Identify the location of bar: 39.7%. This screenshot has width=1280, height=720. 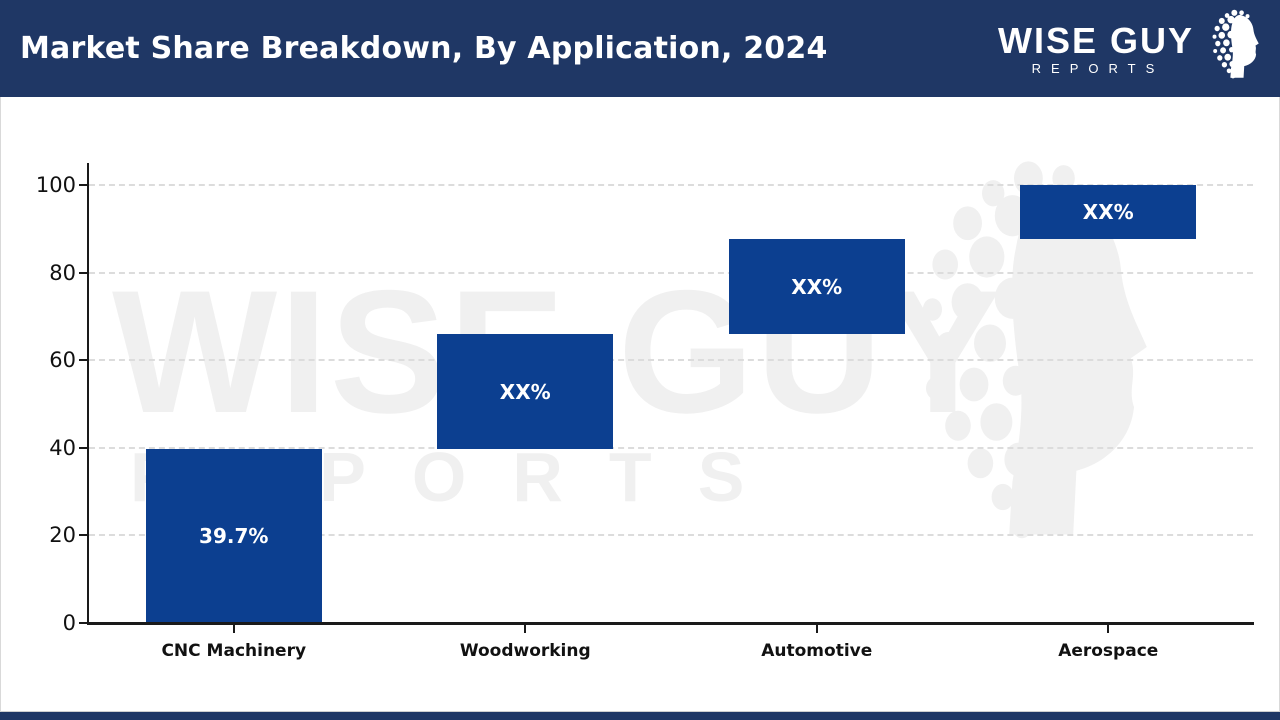
(233, 536).